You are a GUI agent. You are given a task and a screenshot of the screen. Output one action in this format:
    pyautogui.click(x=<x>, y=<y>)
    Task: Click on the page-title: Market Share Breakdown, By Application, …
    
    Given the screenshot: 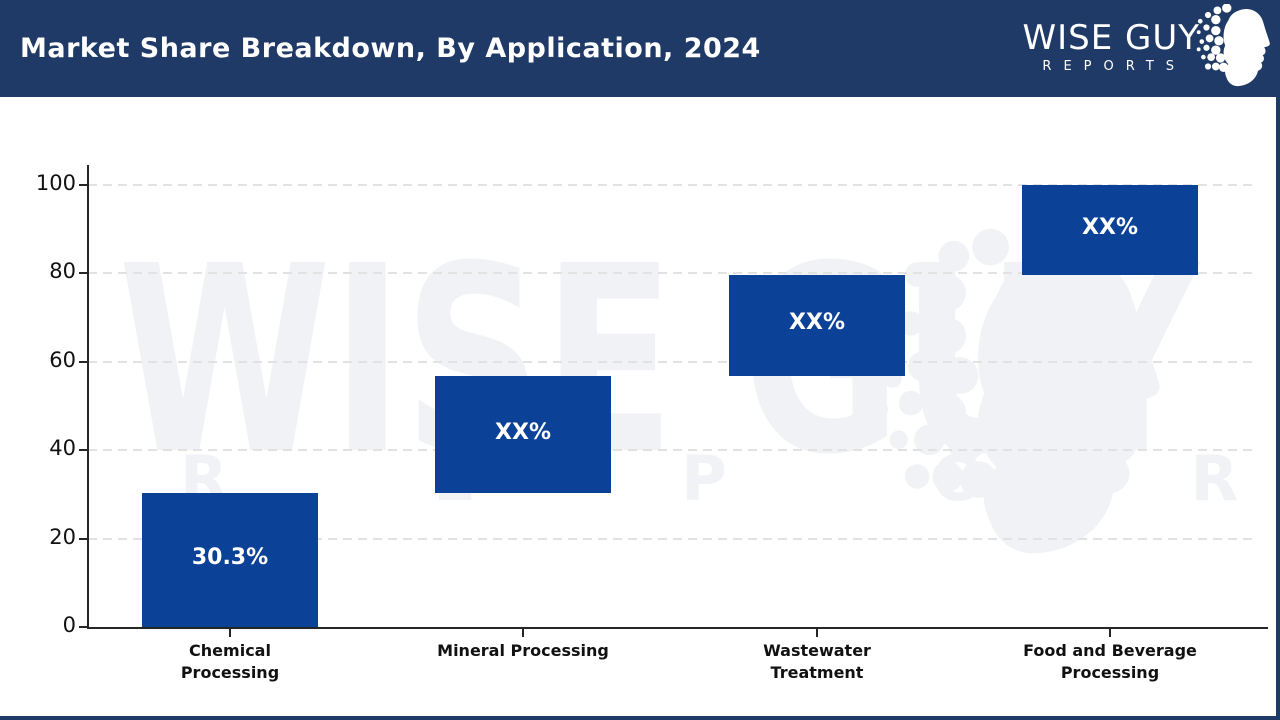 What is the action you would take?
    pyautogui.click(x=390, y=48)
    